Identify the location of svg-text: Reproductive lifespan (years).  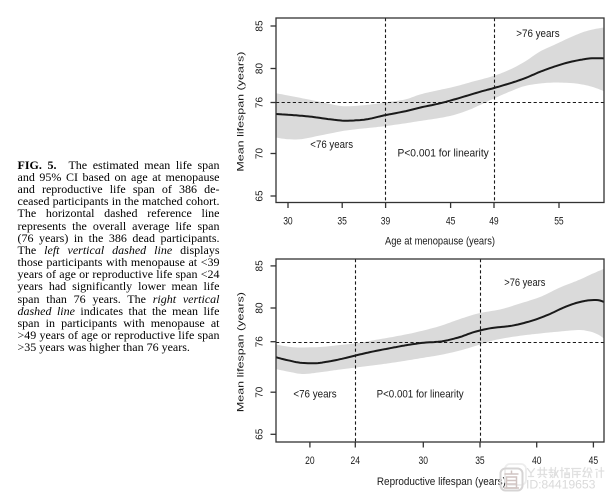
(441, 482).